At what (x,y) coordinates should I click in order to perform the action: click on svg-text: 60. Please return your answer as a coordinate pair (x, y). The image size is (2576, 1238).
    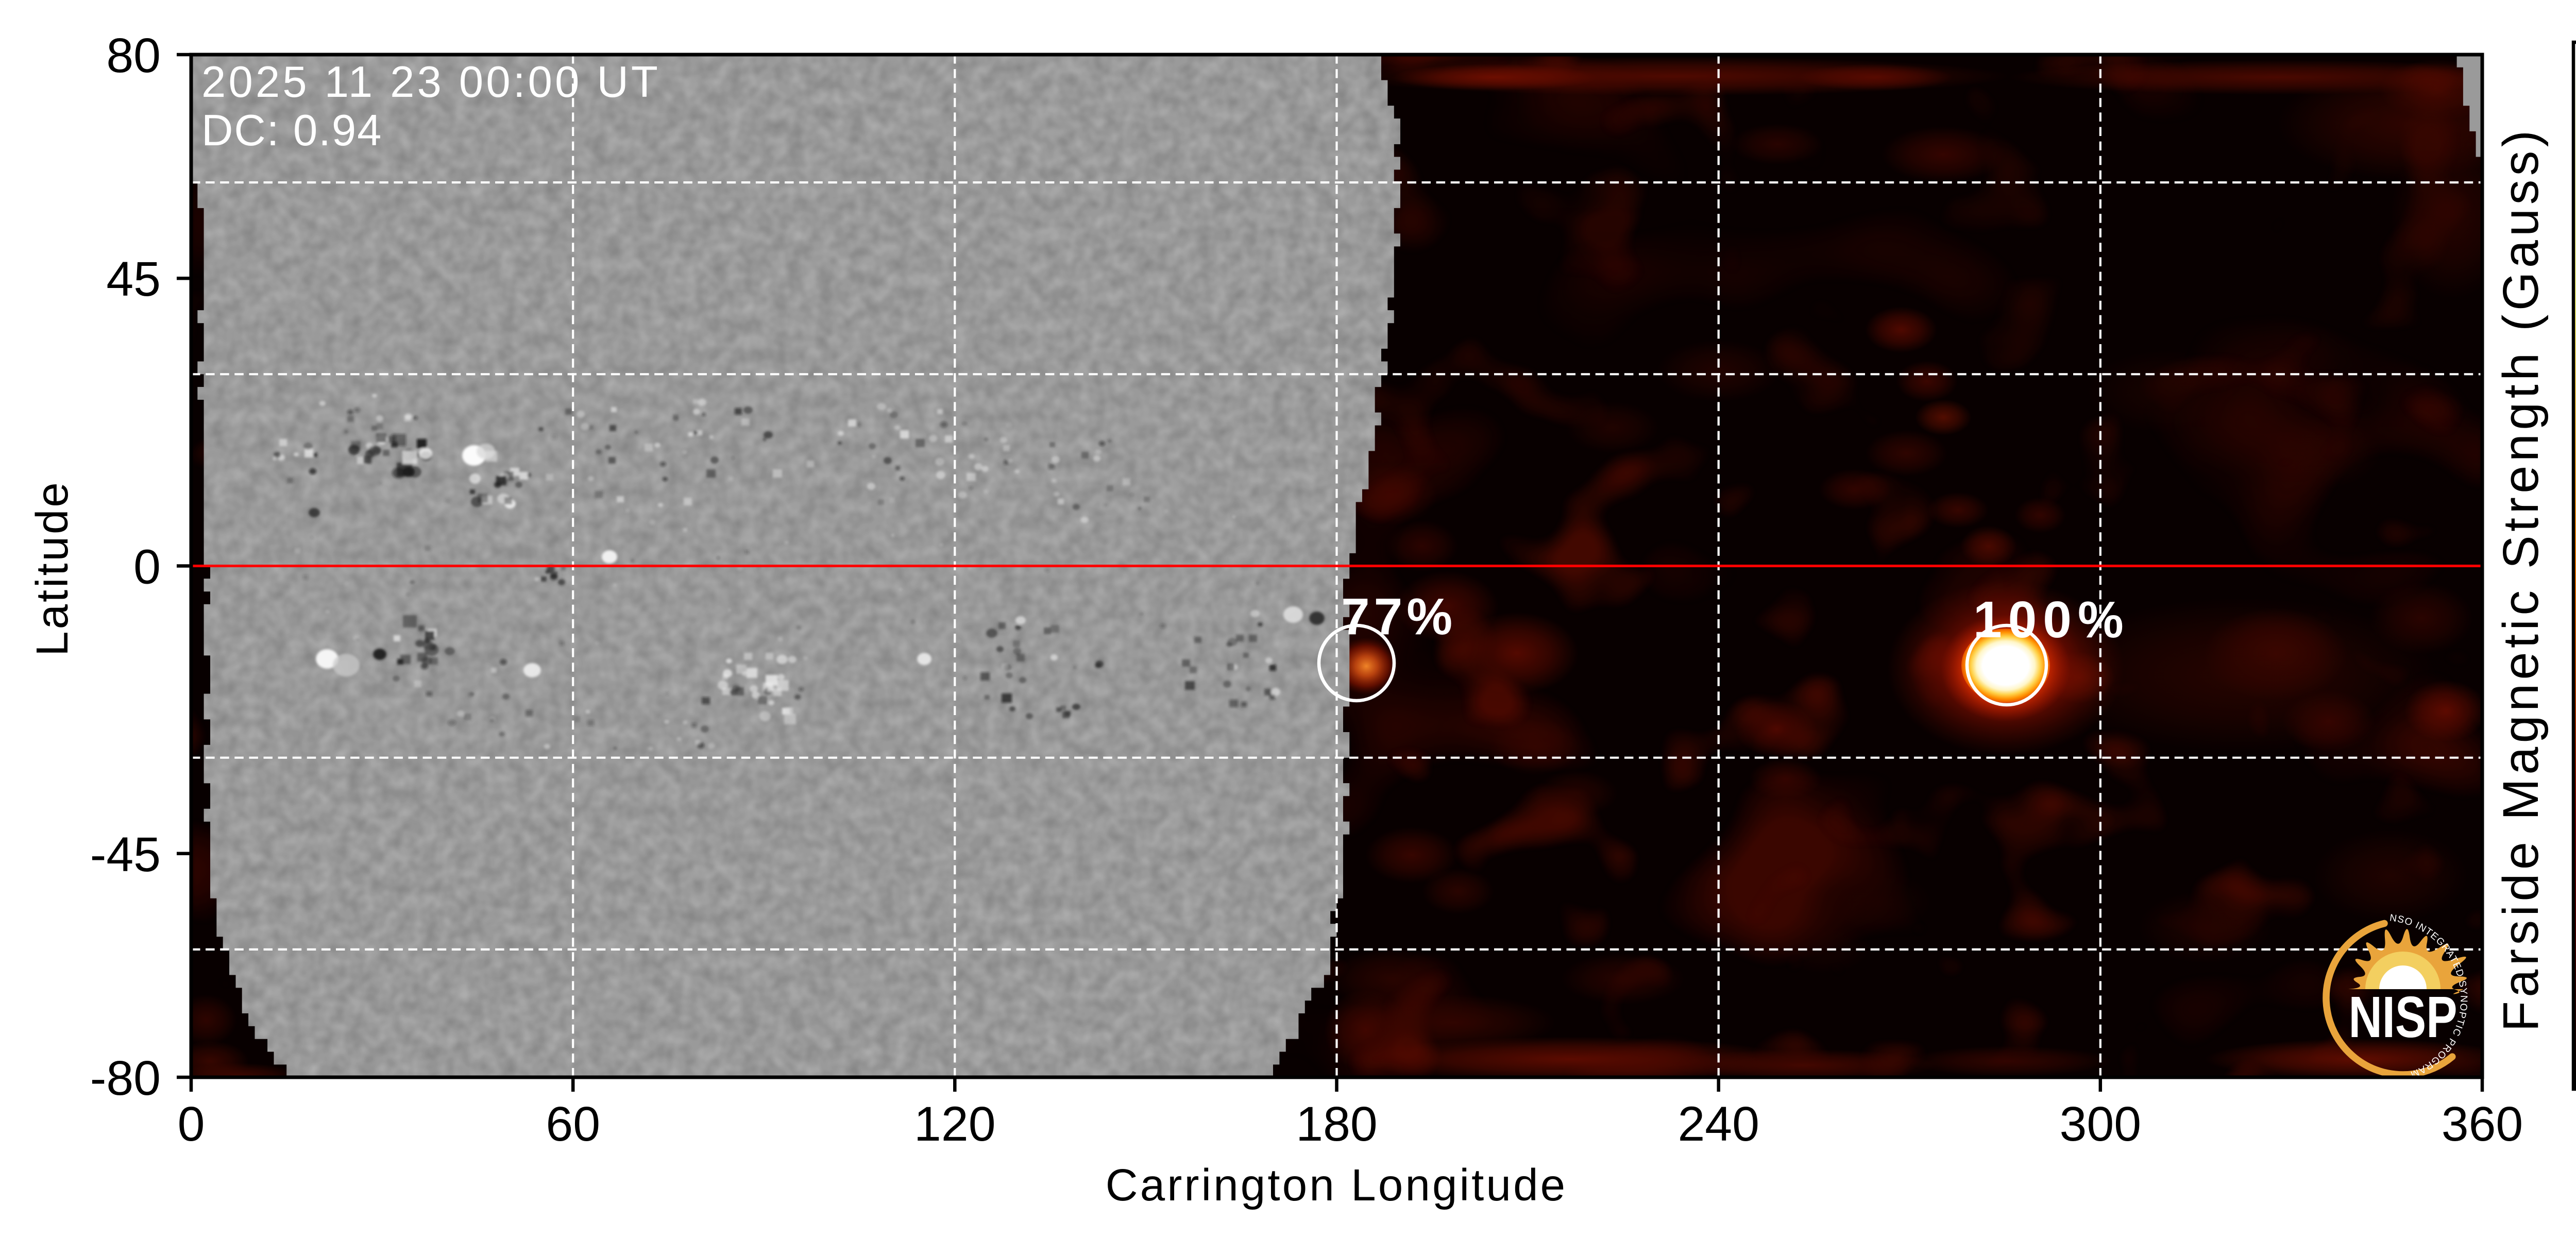
    Looking at the image, I should click on (573, 1124).